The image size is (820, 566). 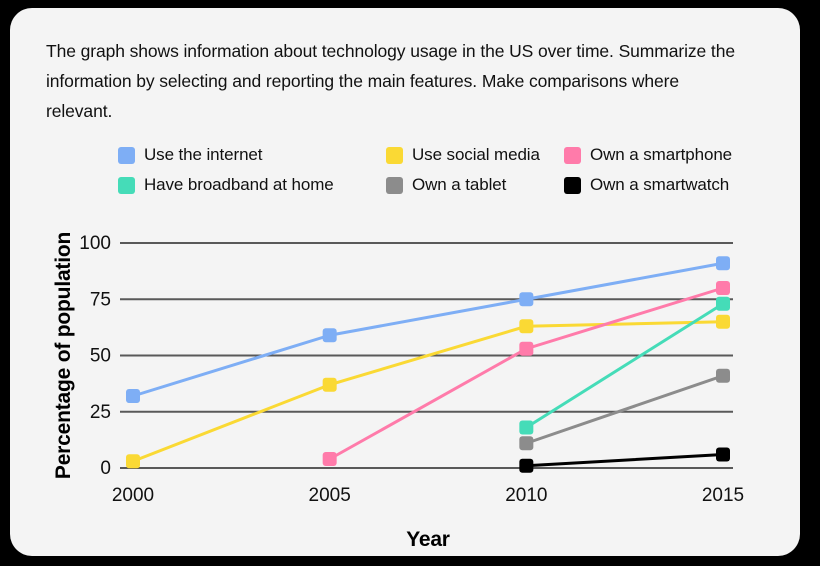 I want to click on legend-item-label: Own a smartphone, so click(x=661, y=154).